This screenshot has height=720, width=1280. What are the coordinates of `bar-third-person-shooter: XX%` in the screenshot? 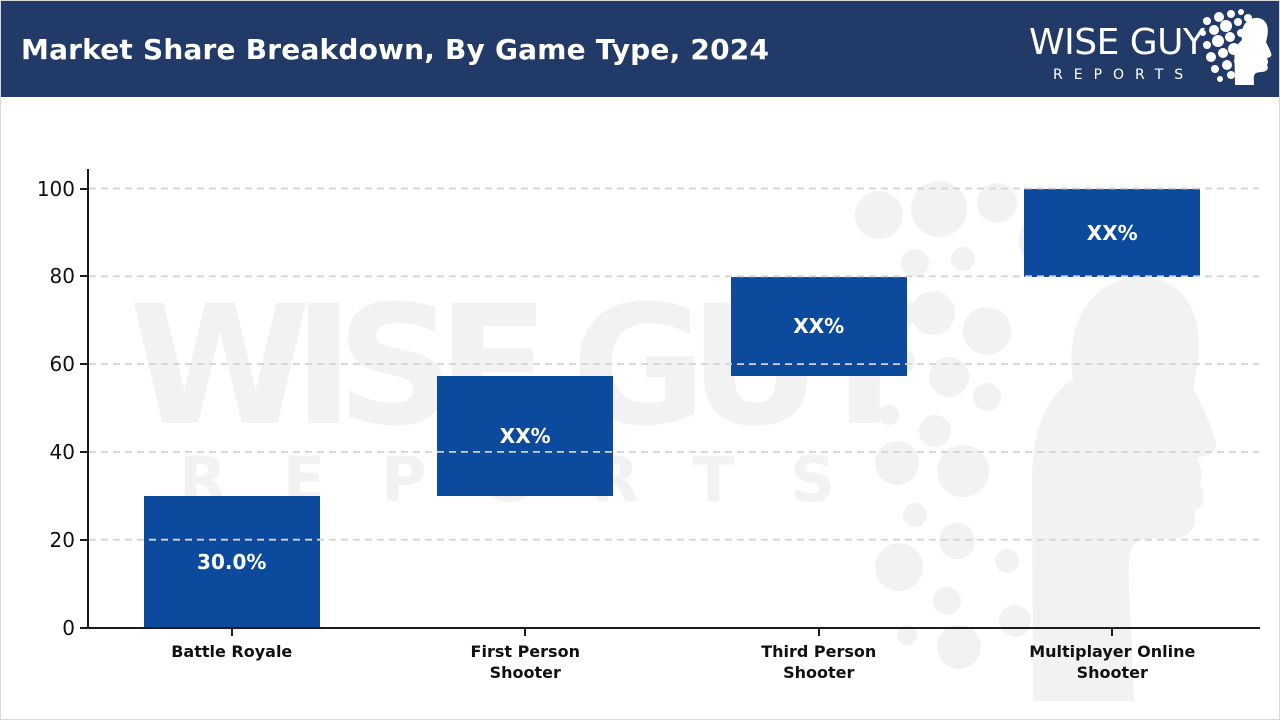 It's located at (818, 326).